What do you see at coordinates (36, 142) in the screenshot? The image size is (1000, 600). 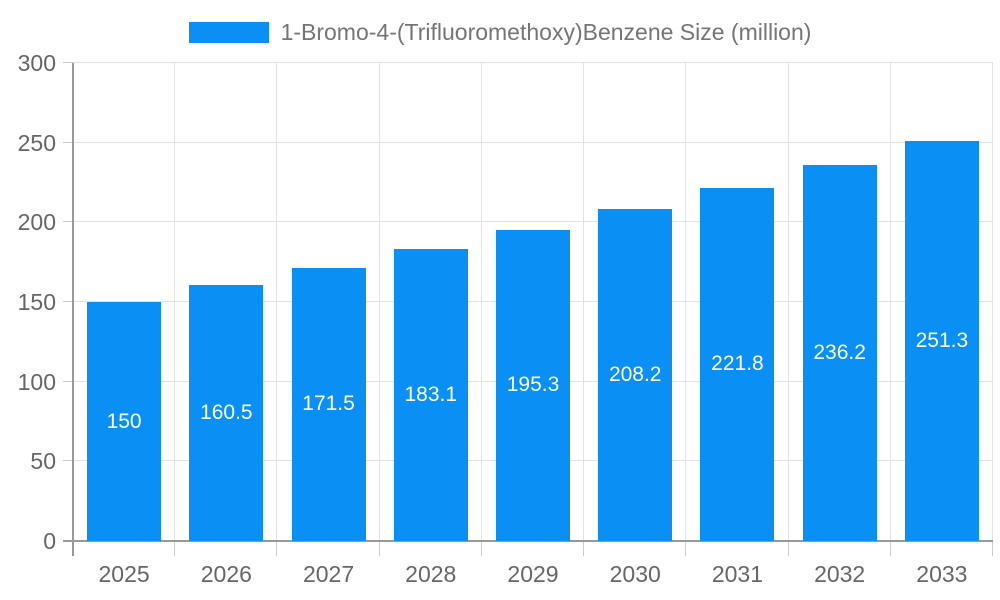 I see `y-axis-label: 250` at bounding box center [36, 142].